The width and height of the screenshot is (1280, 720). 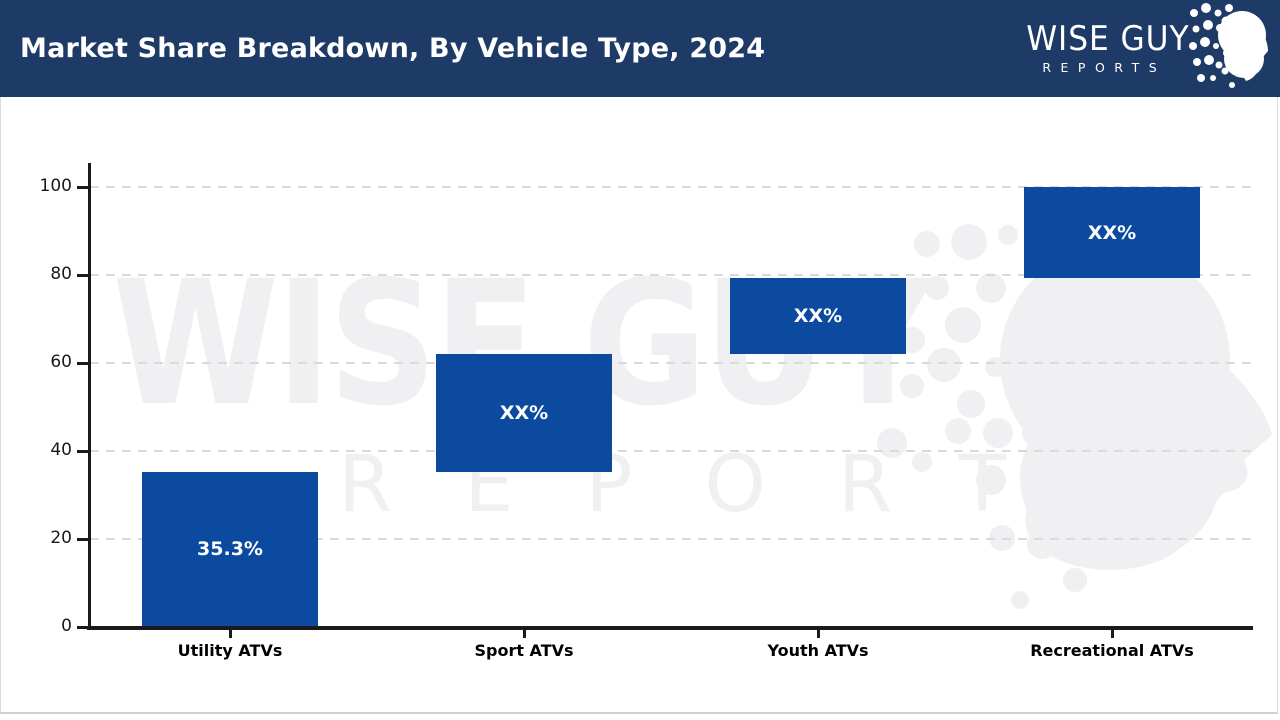 I want to click on x-axis-category-label: Sport ATVs, so click(x=524, y=650).